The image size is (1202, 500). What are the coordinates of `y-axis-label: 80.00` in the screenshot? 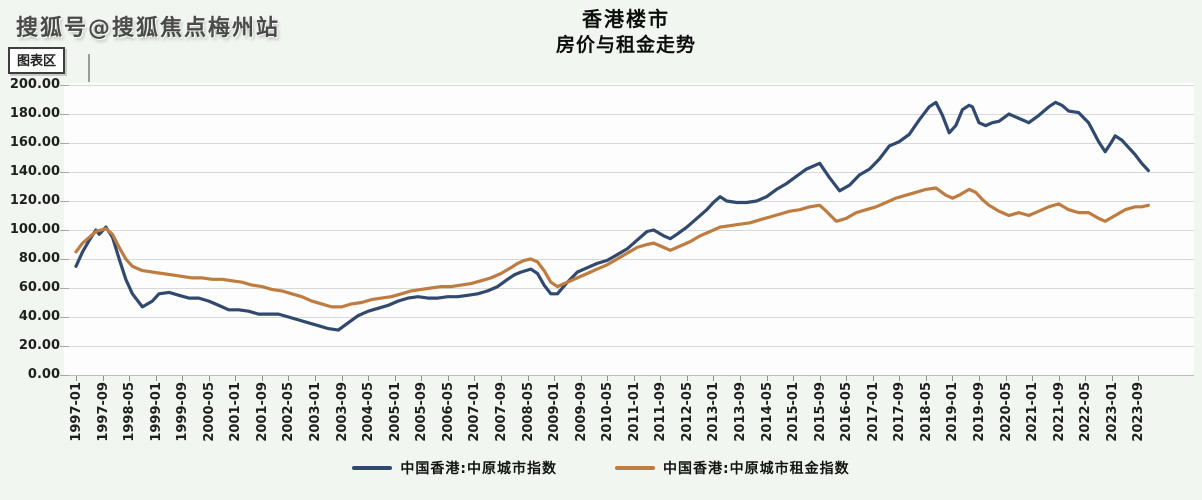 It's located at (39, 258).